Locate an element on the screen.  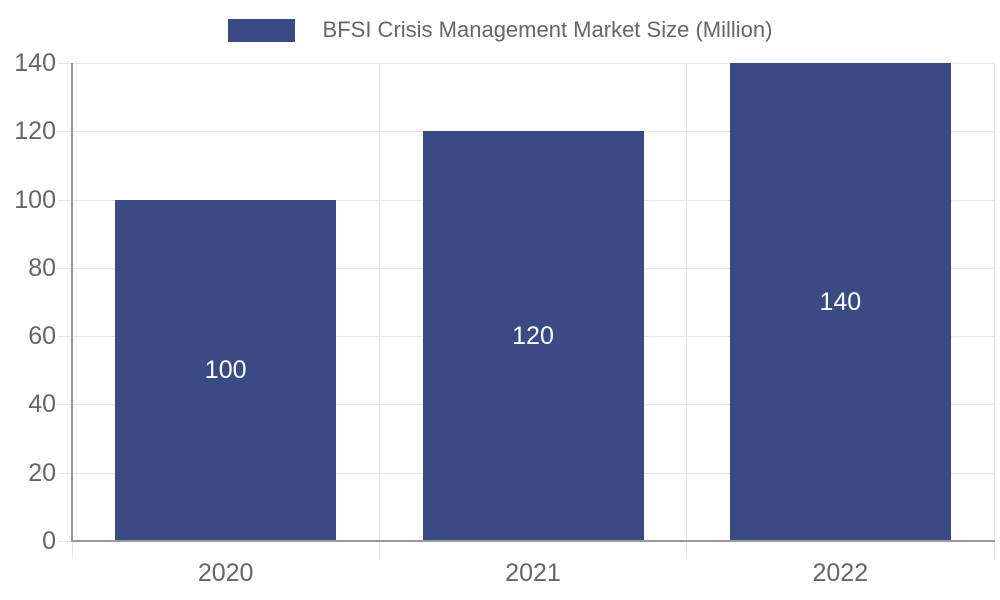
y-tick-label: 140 is located at coordinates (35, 63).